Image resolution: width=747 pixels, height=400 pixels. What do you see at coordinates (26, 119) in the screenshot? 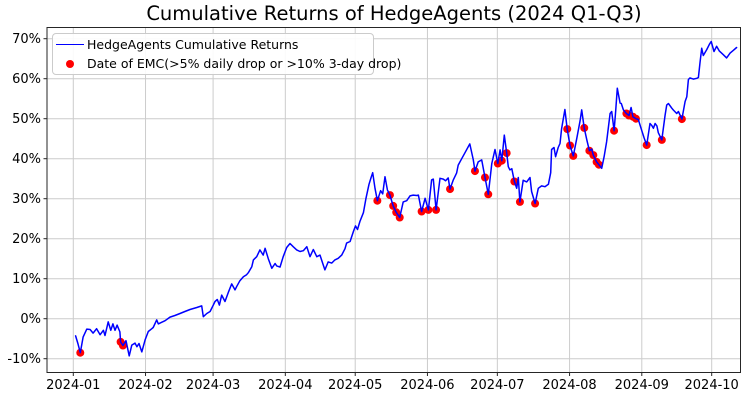
I see `svg-text: 50%` at bounding box center [26, 119].